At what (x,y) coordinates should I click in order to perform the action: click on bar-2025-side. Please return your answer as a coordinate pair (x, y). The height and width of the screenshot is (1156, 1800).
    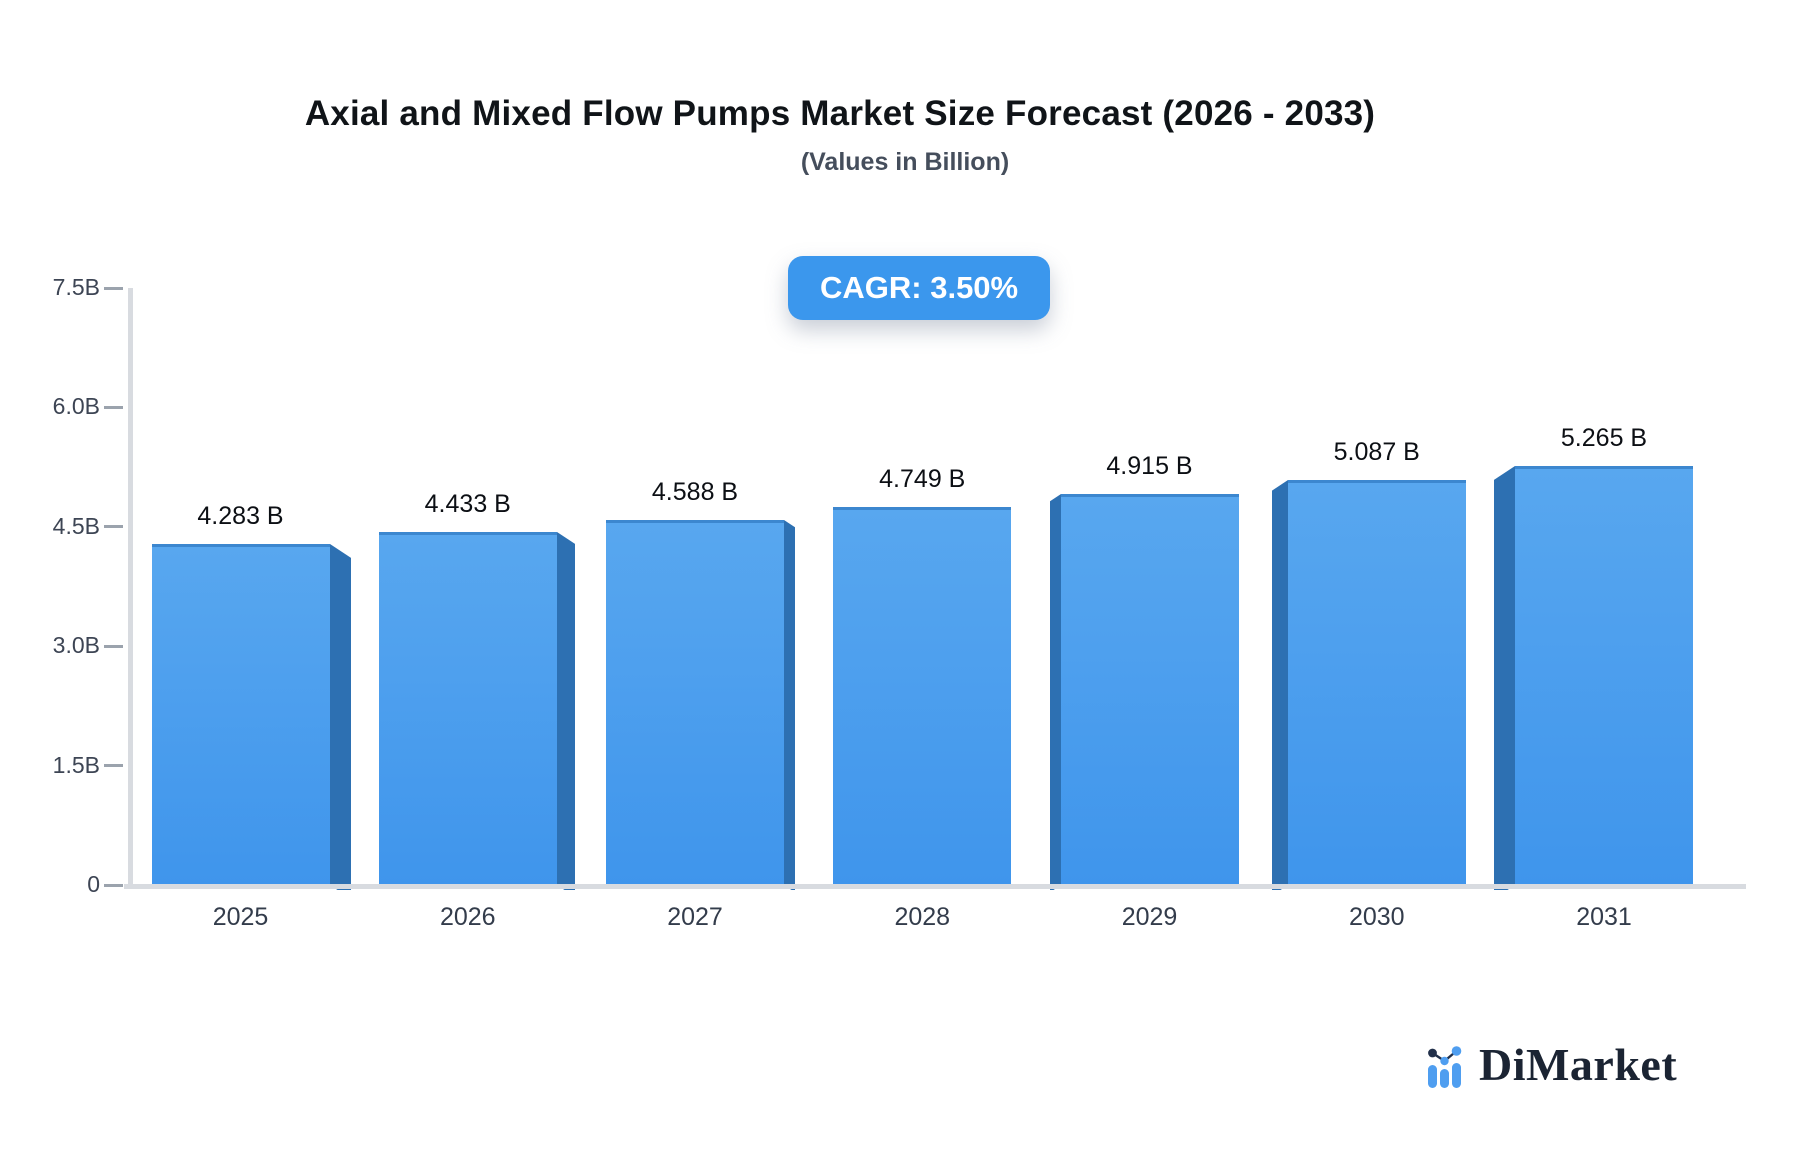
    Looking at the image, I should click on (340, 717).